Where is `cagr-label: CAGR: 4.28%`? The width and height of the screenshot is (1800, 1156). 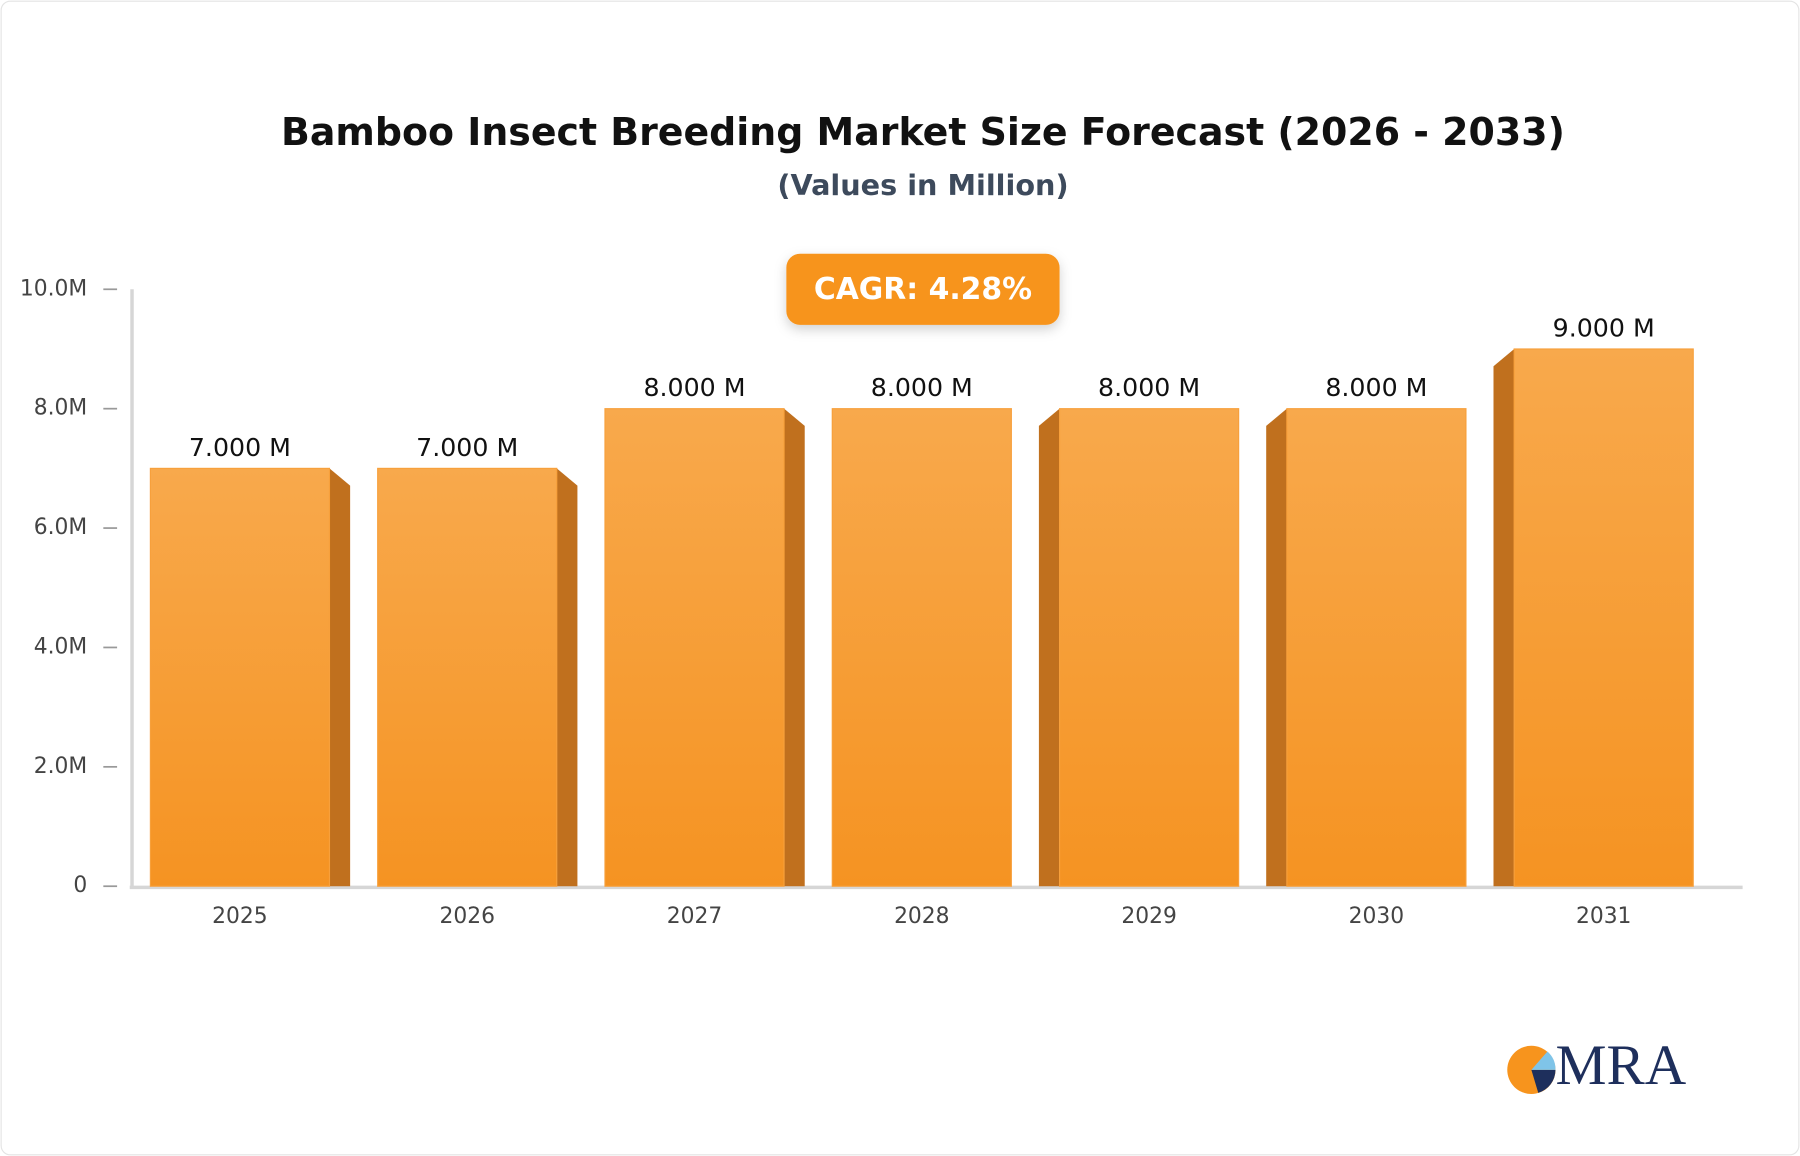
cagr-label: CAGR: 4.28% is located at coordinates (923, 289).